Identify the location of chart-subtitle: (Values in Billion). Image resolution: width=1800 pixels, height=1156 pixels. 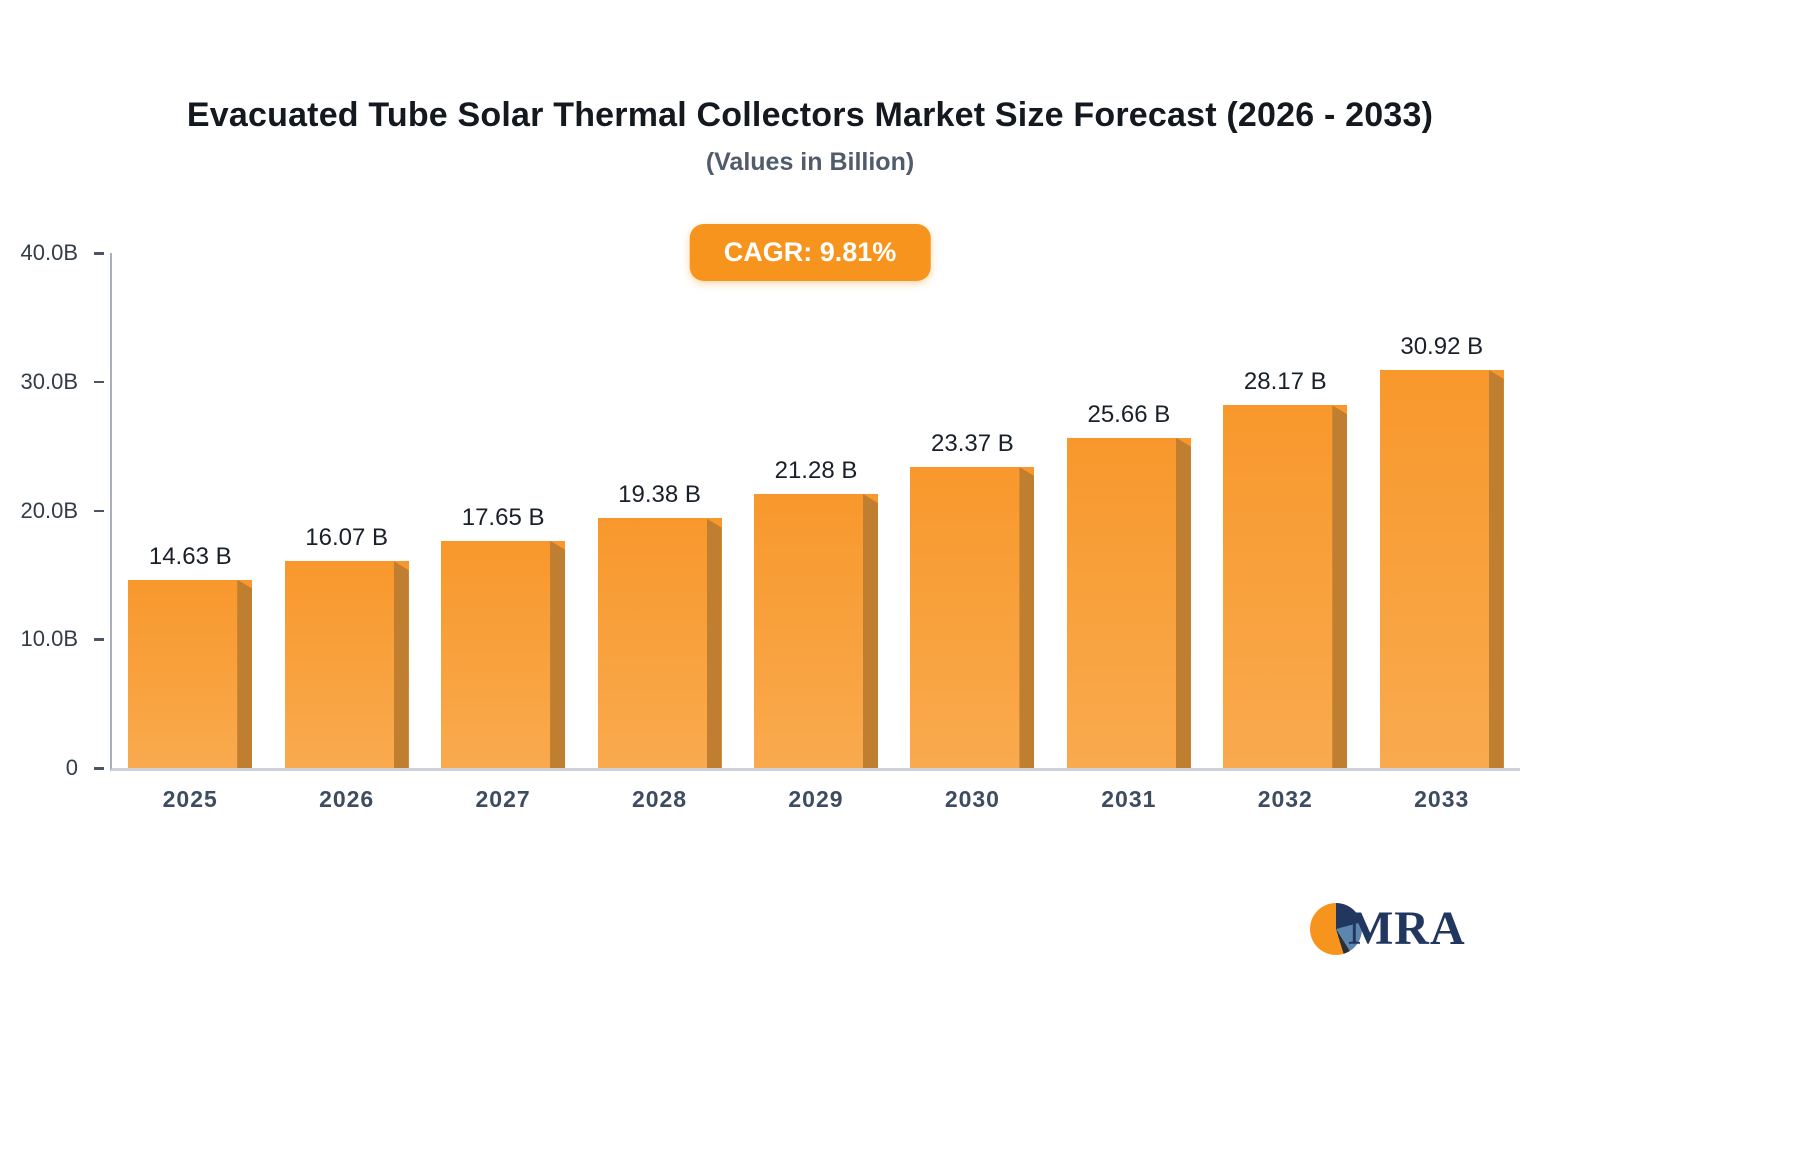
(810, 162).